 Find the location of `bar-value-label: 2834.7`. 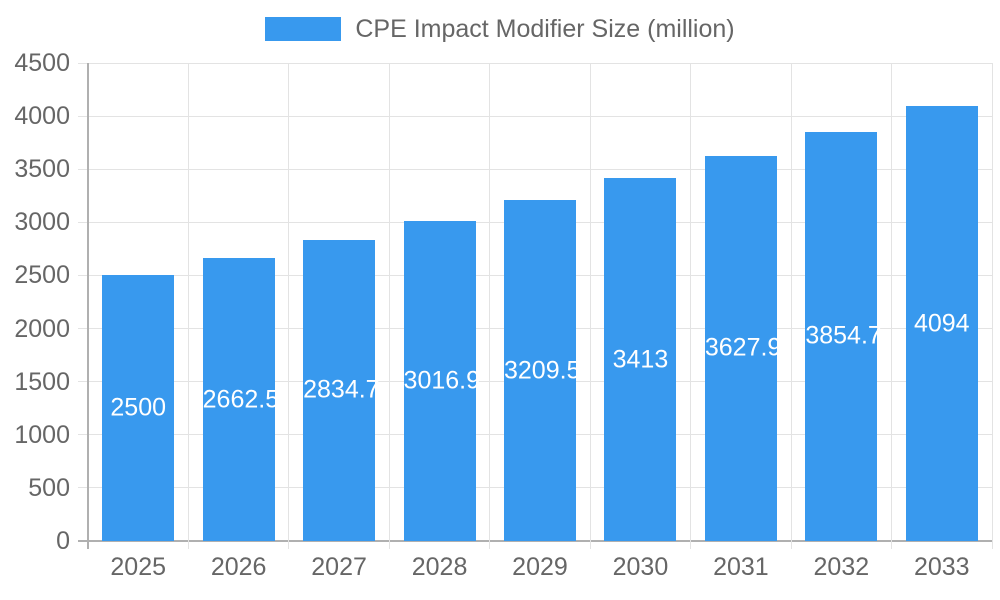

bar-value-label: 2834.7 is located at coordinates (341, 389).